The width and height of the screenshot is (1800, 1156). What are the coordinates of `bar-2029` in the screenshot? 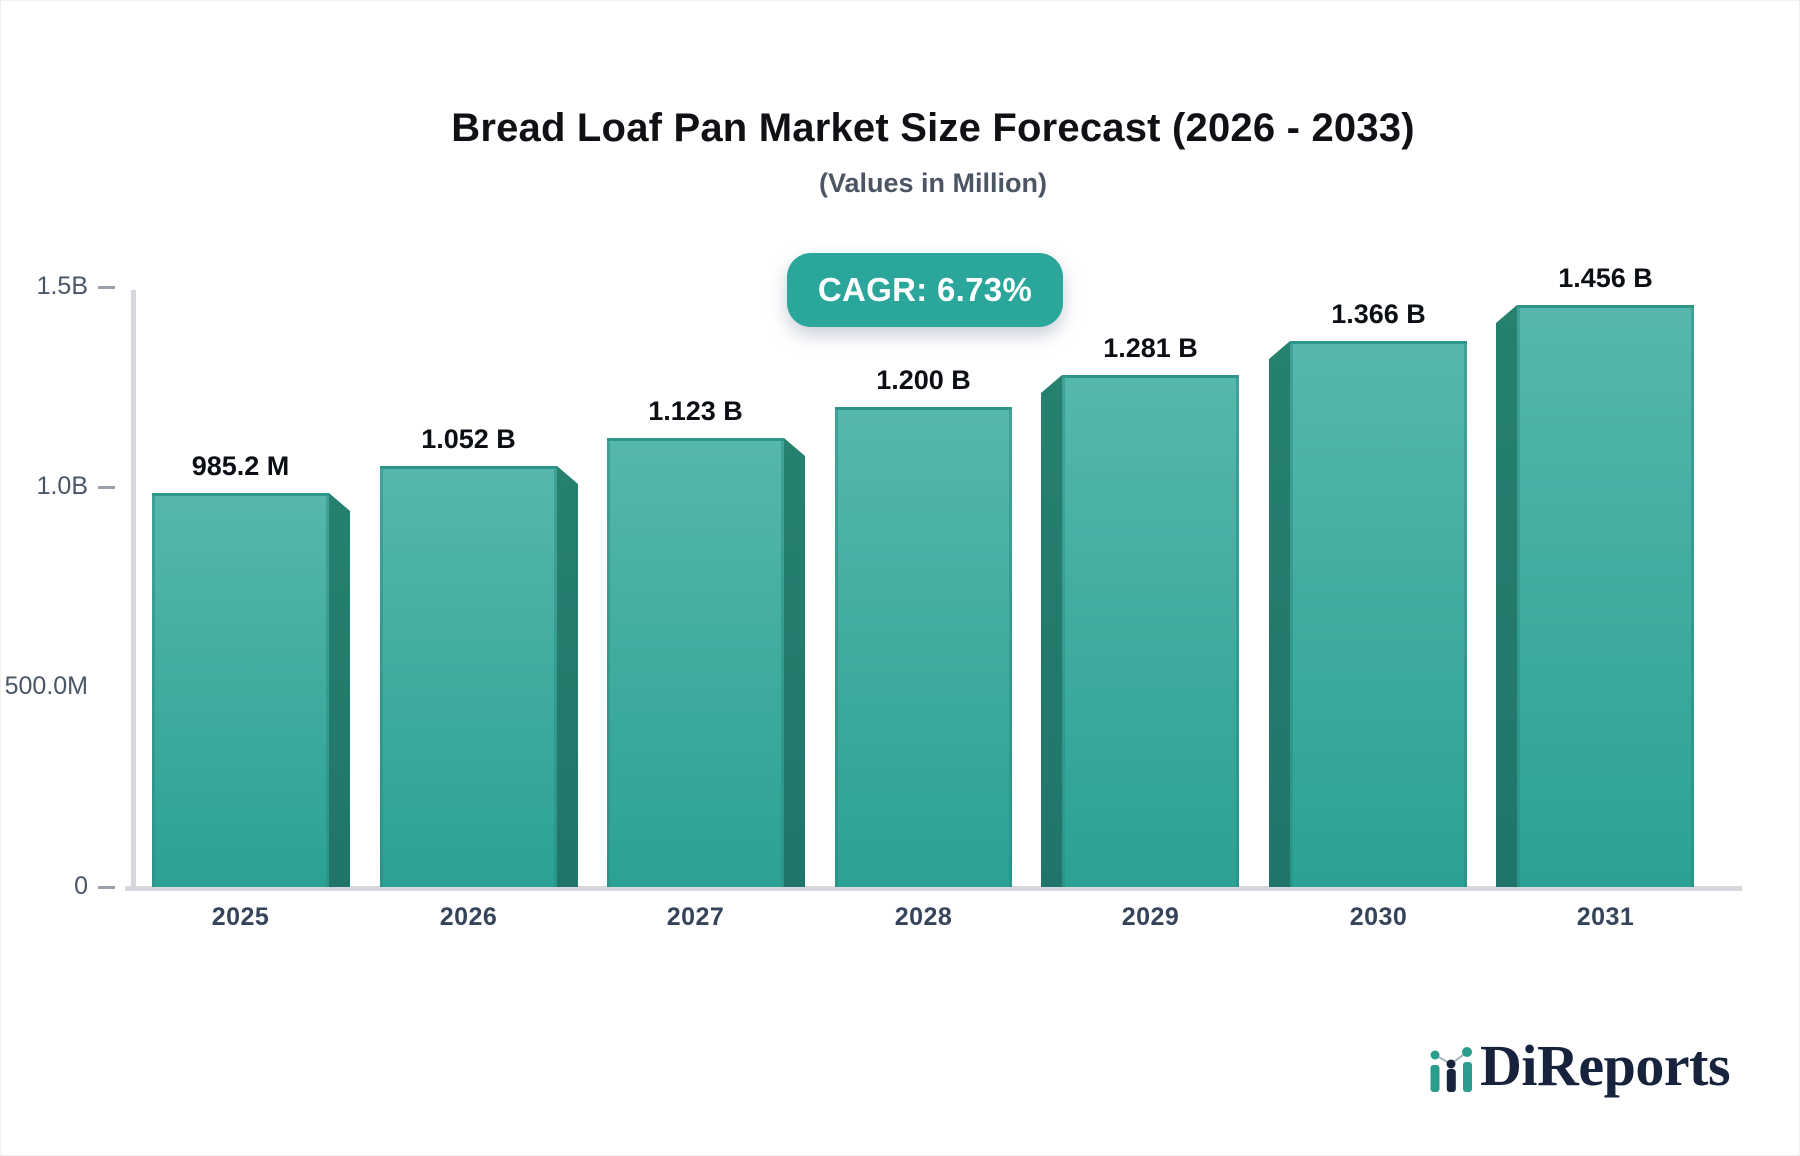 It's located at (1150, 631).